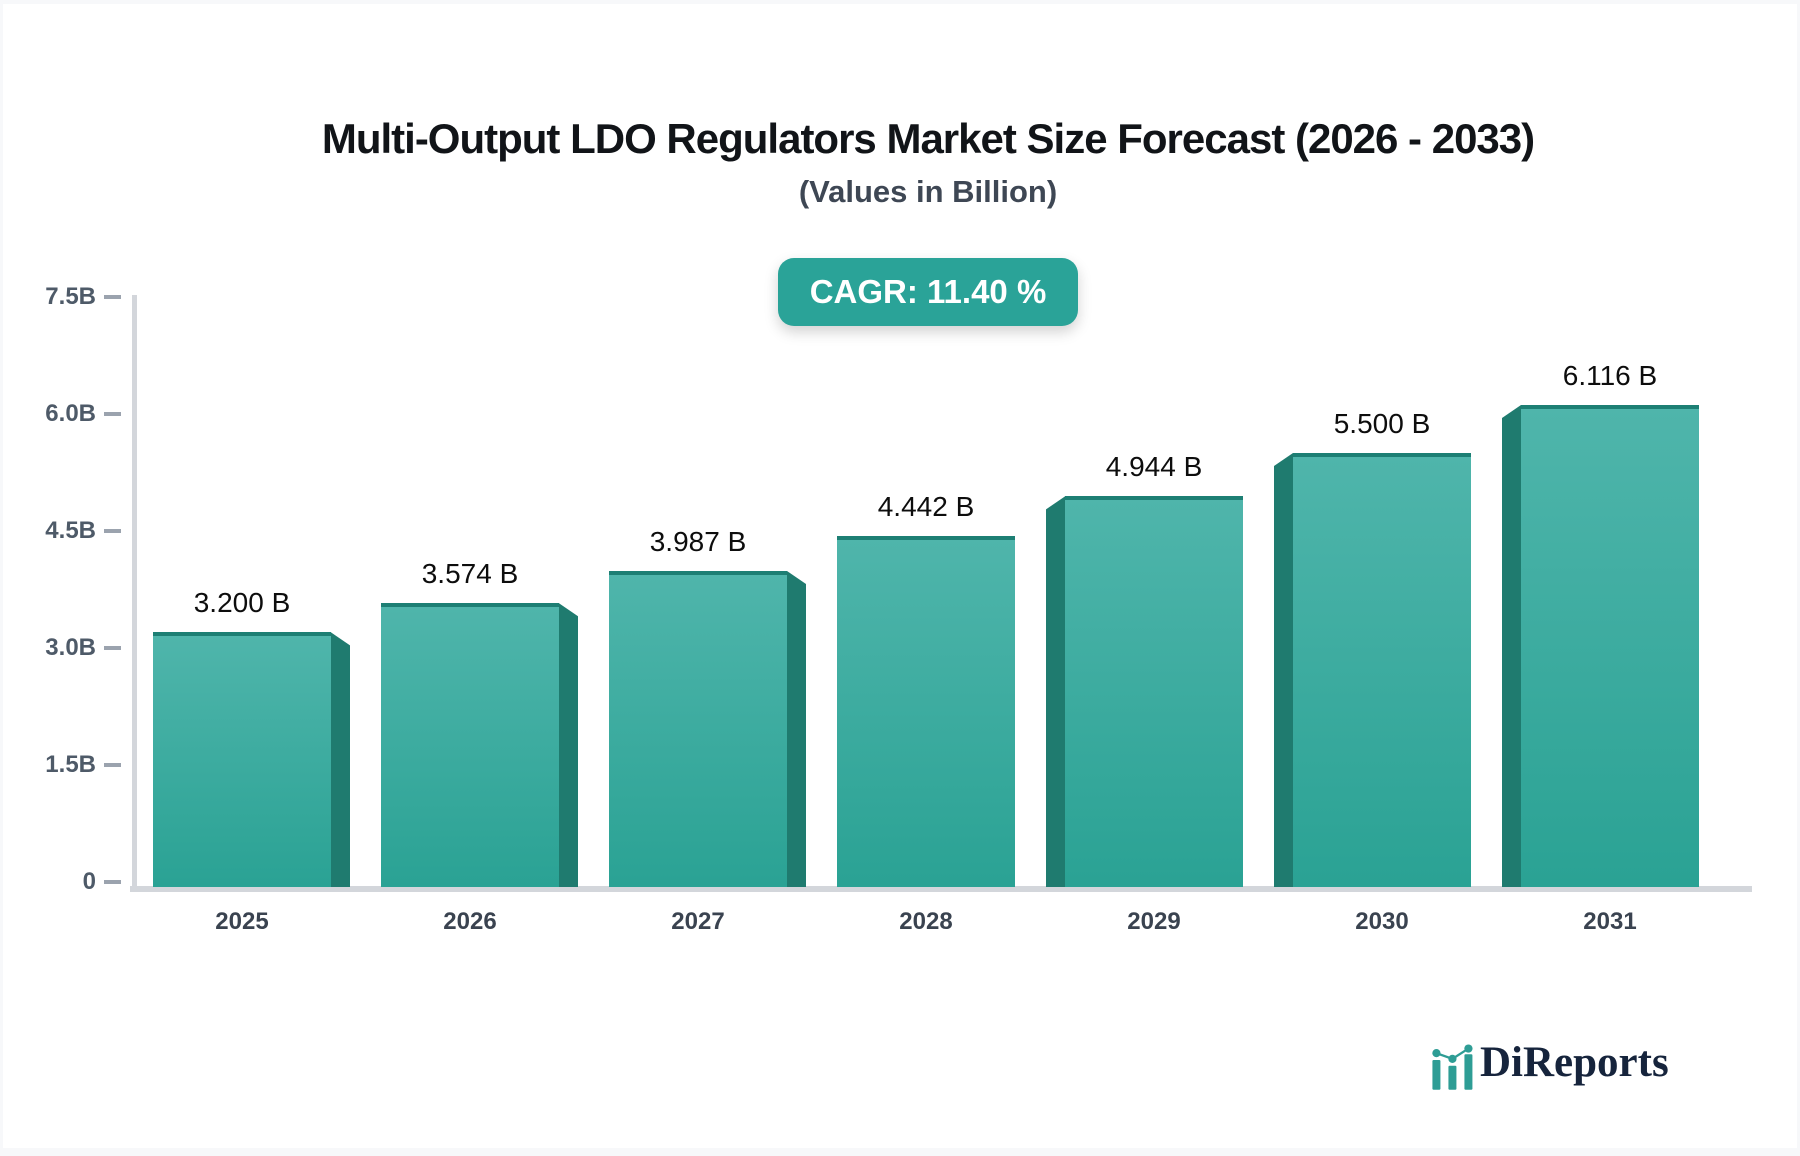 Image resolution: width=1800 pixels, height=1156 pixels. What do you see at coordinates (698, 541) in the screenshot?
I see `bar-value-label: 3.987 B` at bounding box center [698, 541].